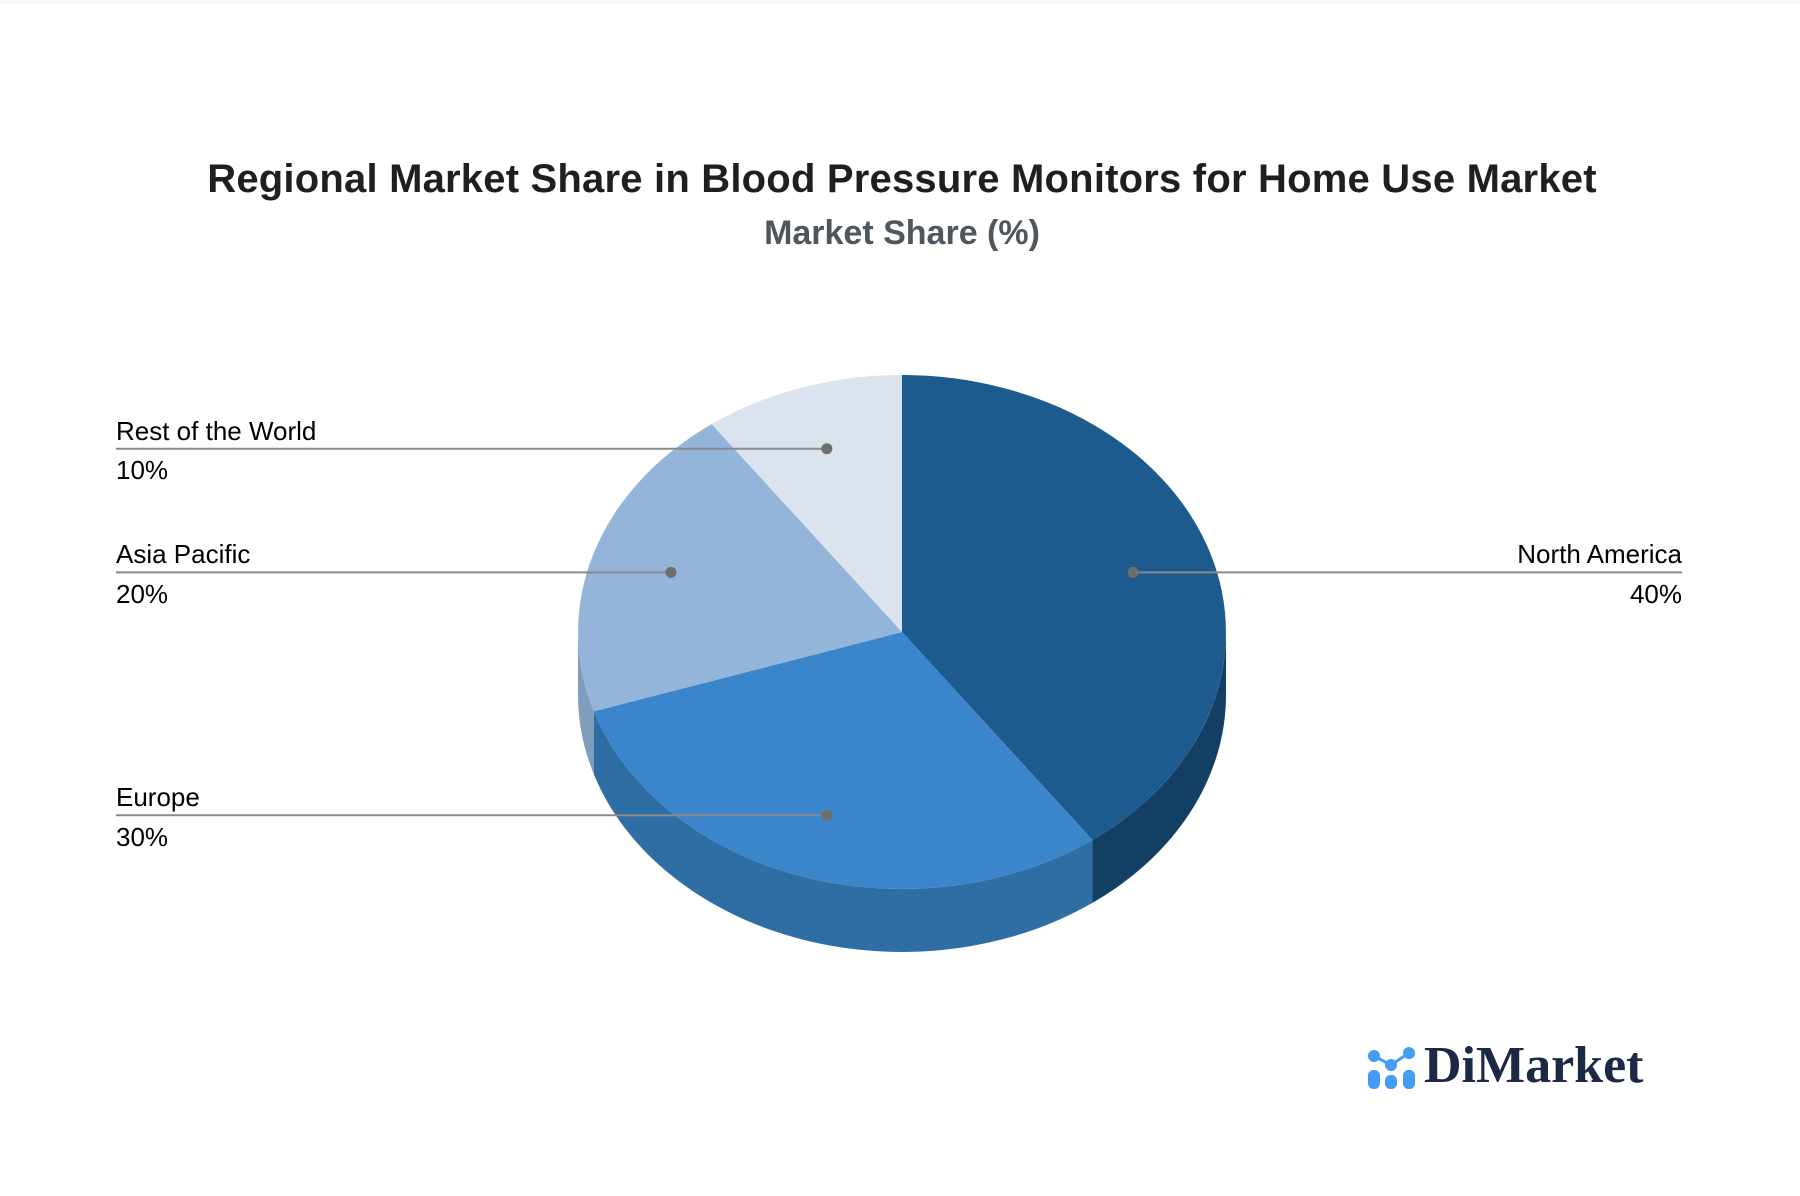  Describe the element at coordinates (142, 470) in the screenshot. I see `slice-value-rest-of-world: 10%` at that location.